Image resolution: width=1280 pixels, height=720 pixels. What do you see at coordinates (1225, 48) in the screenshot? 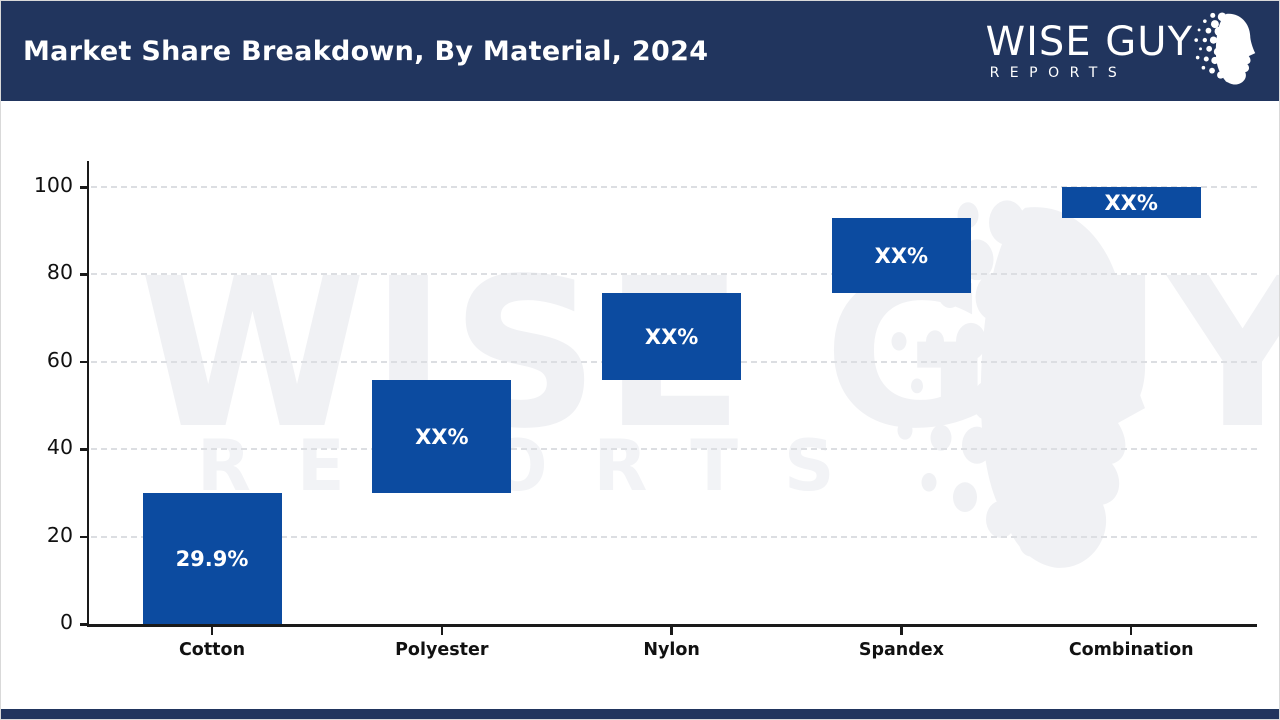
I see `logo-head-icon` at bounding box center [1225, 48].